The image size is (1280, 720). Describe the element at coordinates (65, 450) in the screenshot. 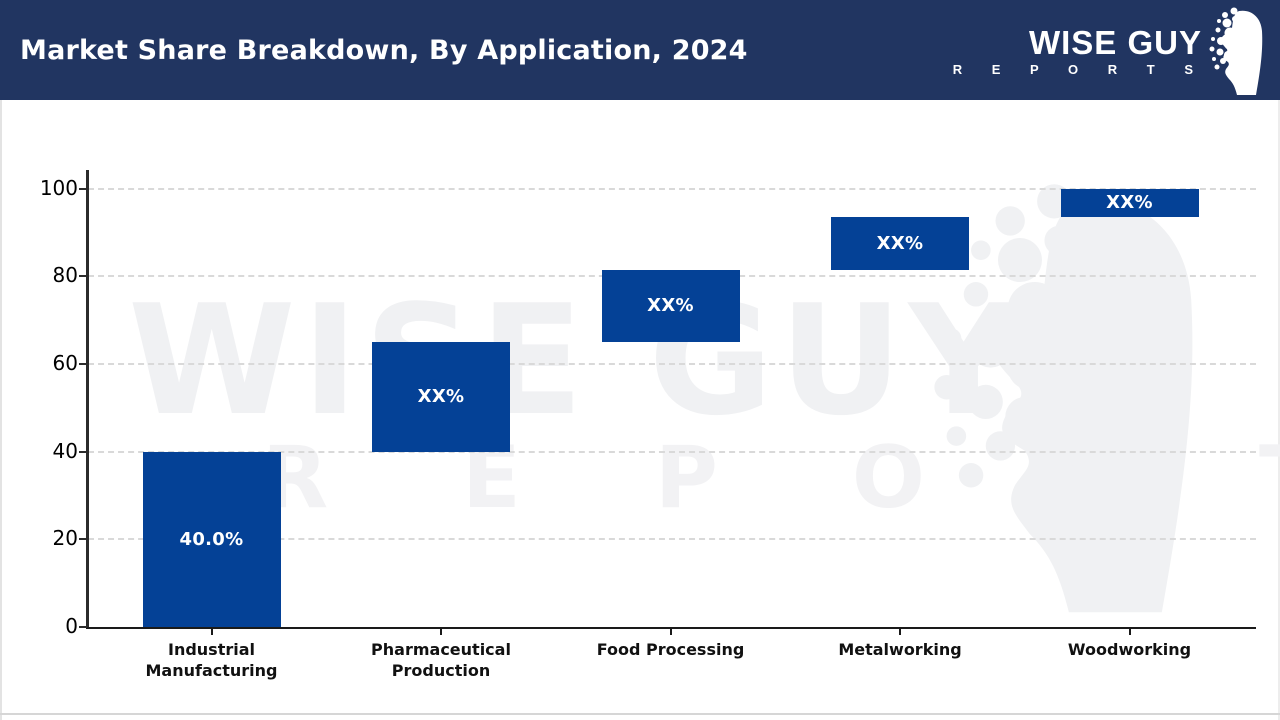

I see `y-tick-label: 40` at that location.